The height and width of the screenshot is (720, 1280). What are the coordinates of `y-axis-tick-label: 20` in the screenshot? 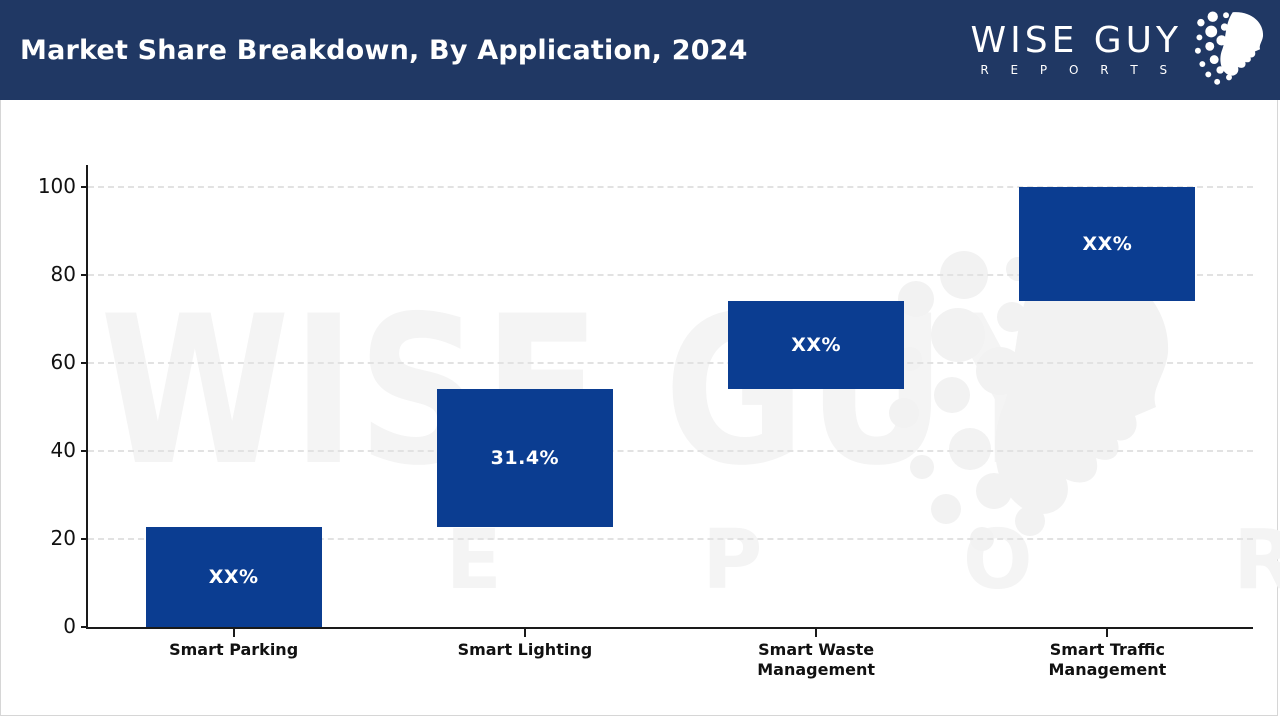 It's located at (63, 538).